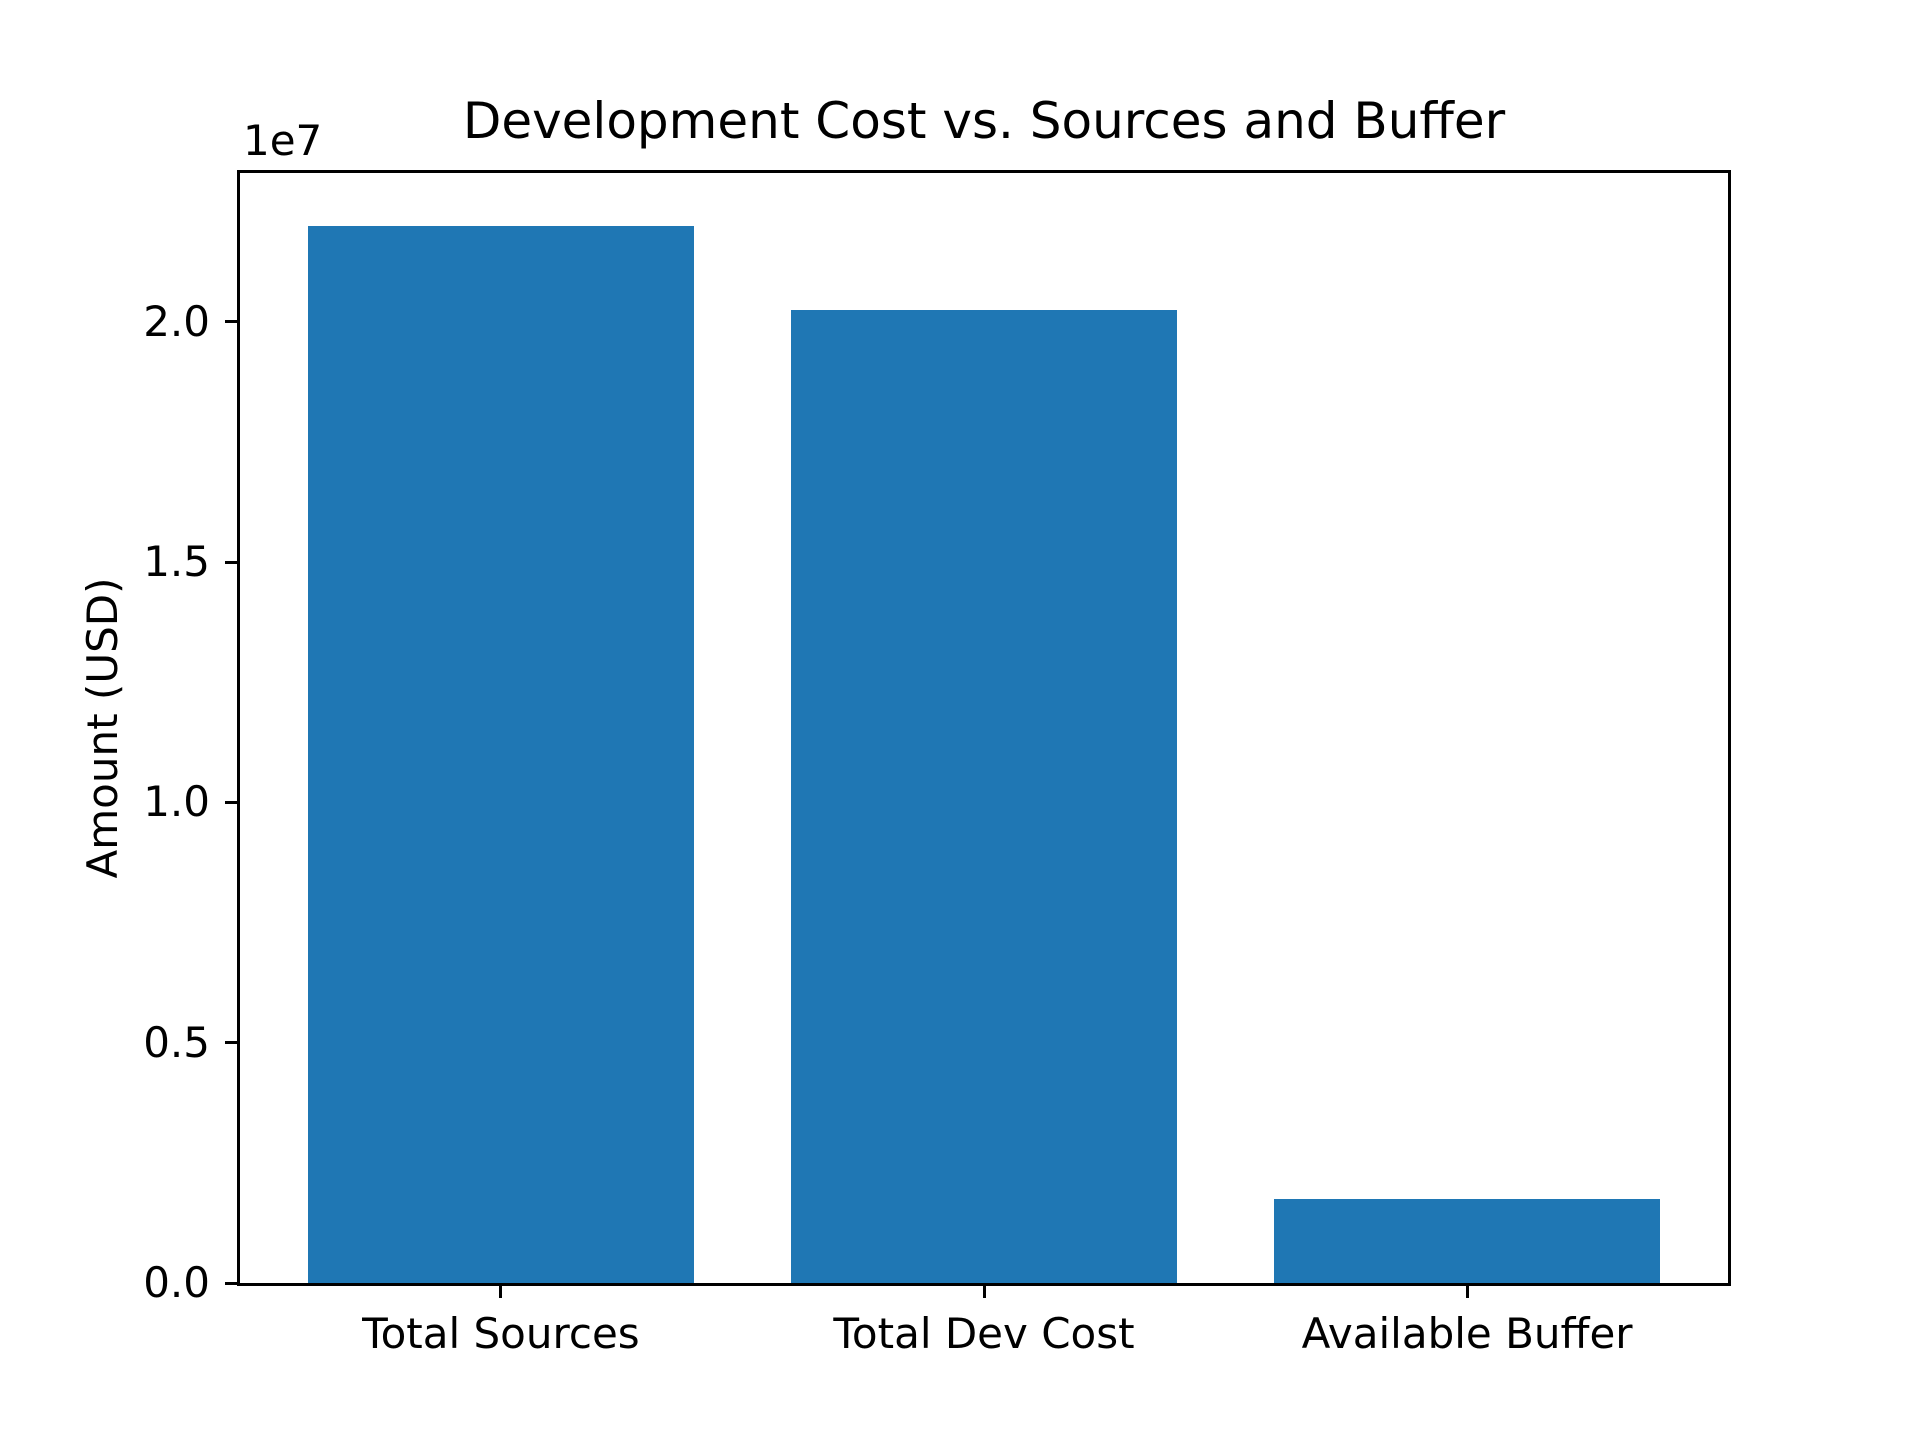  What do you see at coordinates (176, 1282) in the screenshot?
I see `y-tick-label: 0.0` at bounding box center [176, 1282].